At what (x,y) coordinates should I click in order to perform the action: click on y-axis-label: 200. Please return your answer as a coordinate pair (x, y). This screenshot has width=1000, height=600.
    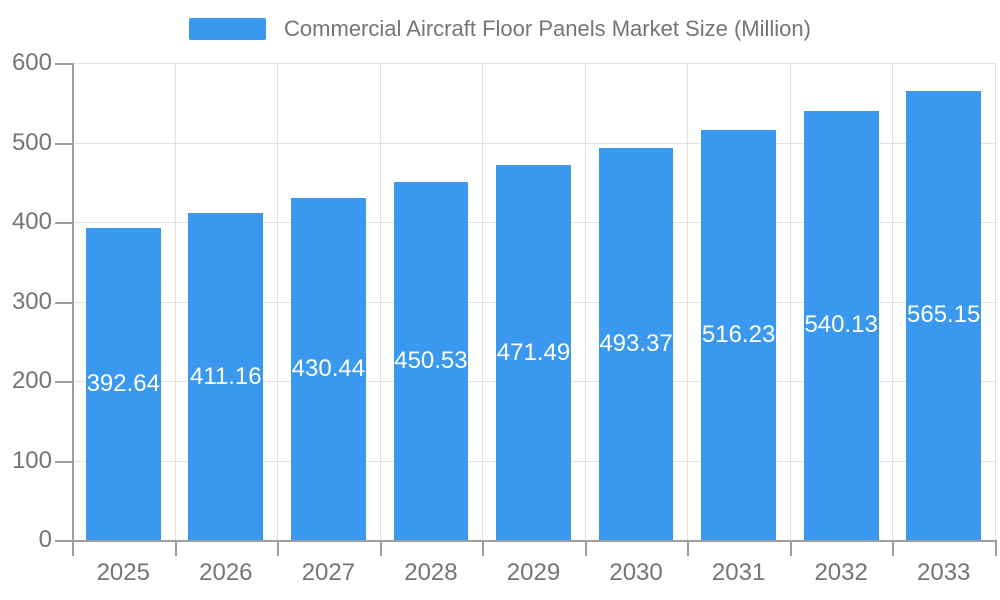
    Looking at the image, I should click on (31, 380).